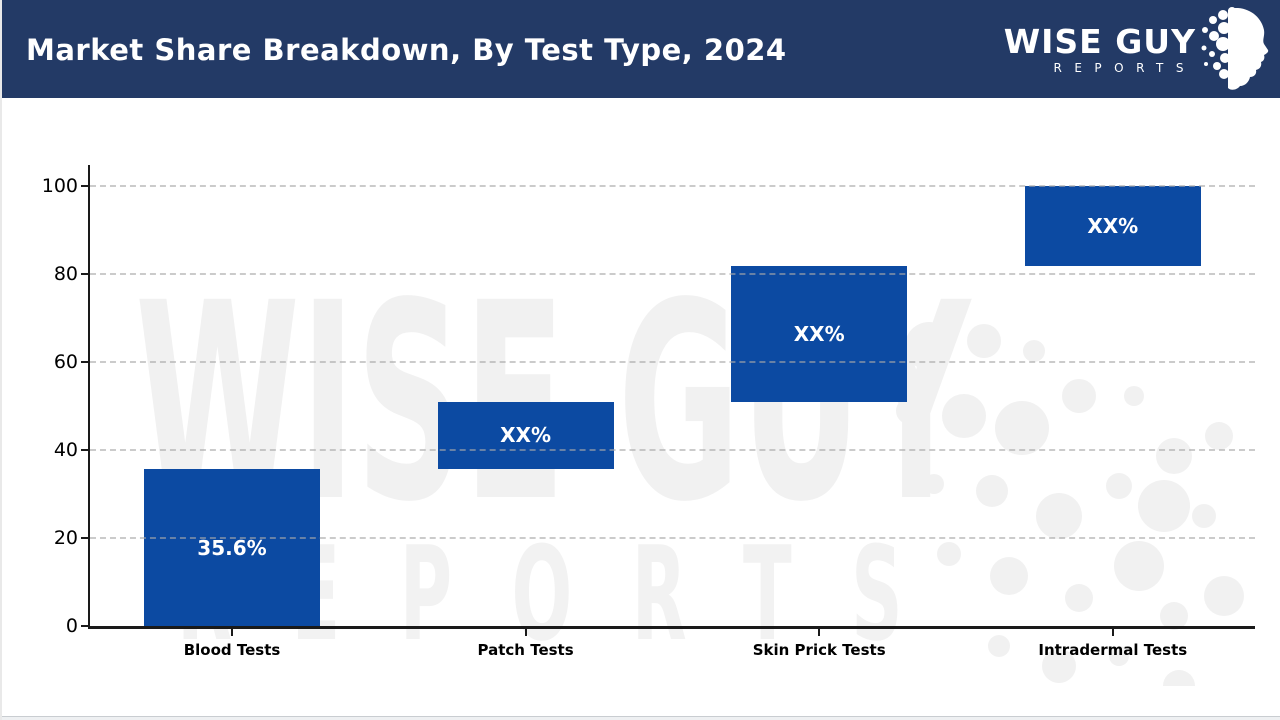 Image resolution: width=1280 pixels, height=720 pixels. I want to click on y-tick-label: 20, so click(65, 538).